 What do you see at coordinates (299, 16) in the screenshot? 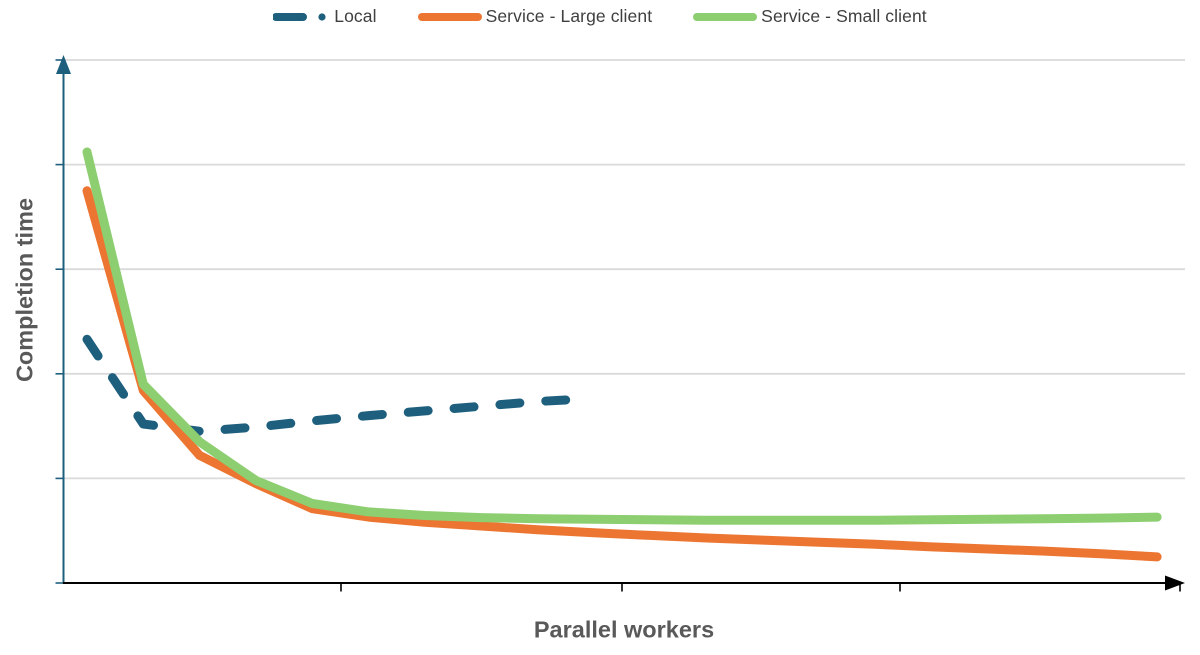
I see `dashed-line-with-dot-icon` at bounding box center [299, 16].